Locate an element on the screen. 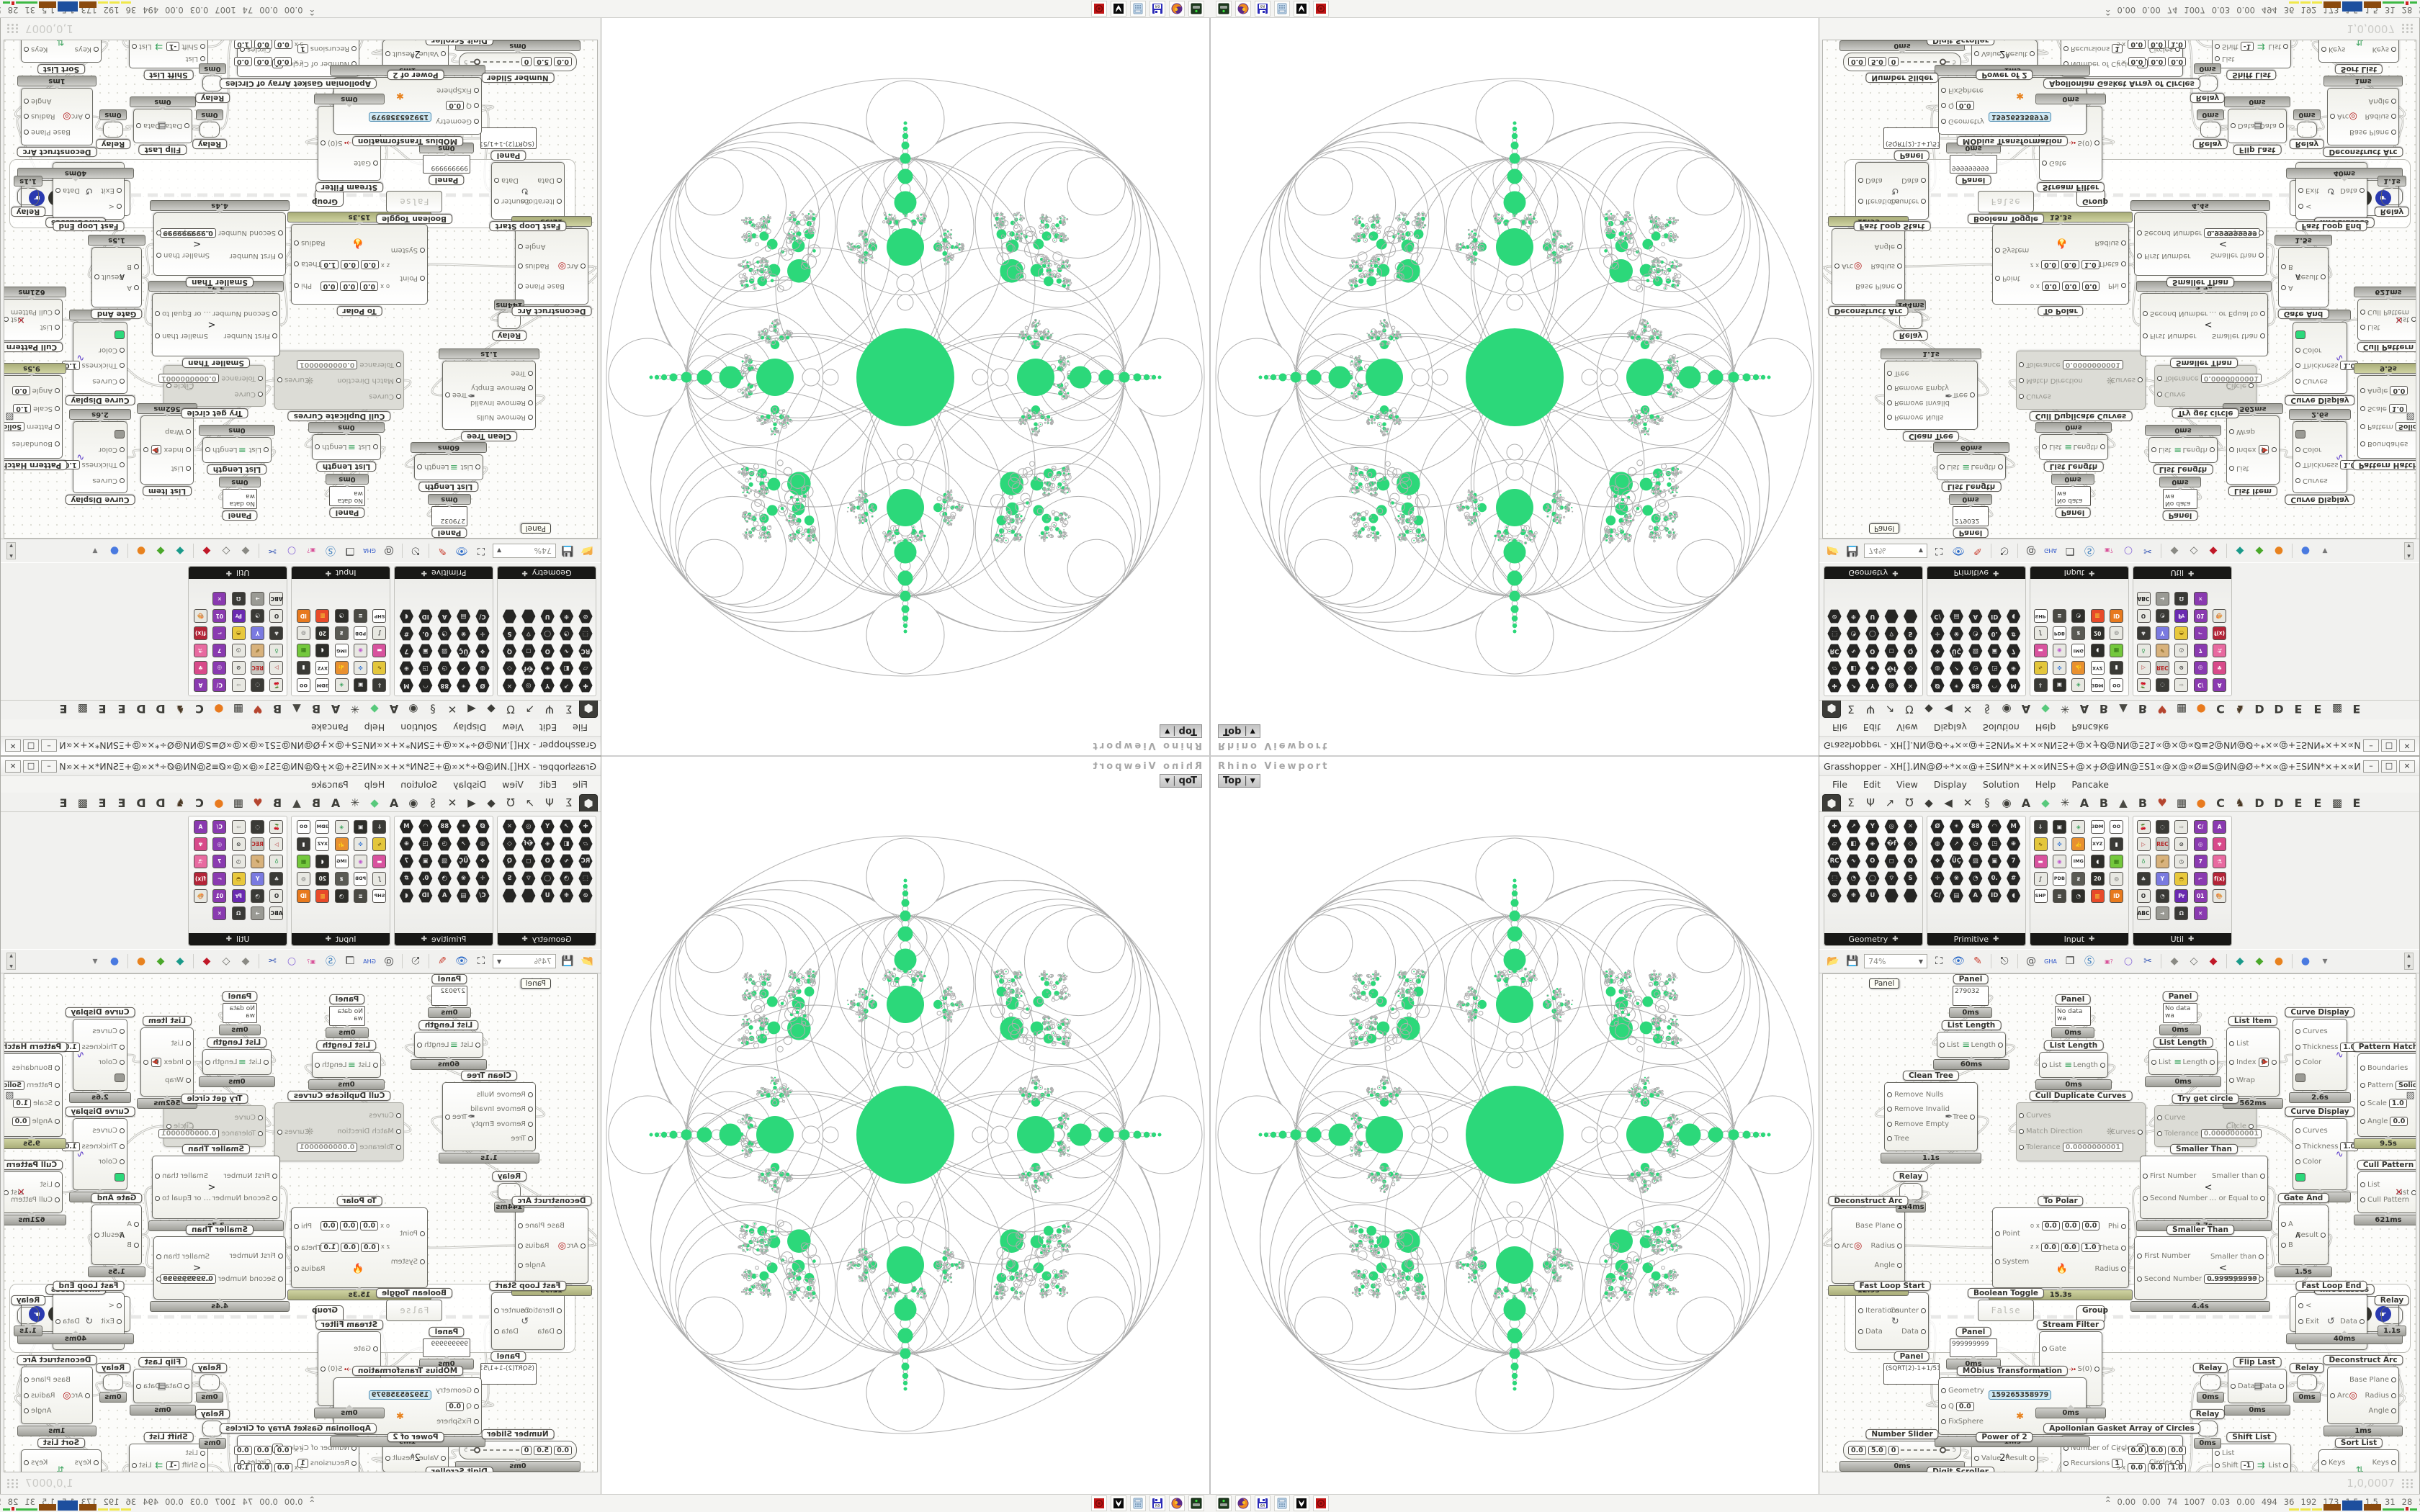 This screenshot has width=2420, height=1512. category-tab-20: C is located at coordinates (199, 709).